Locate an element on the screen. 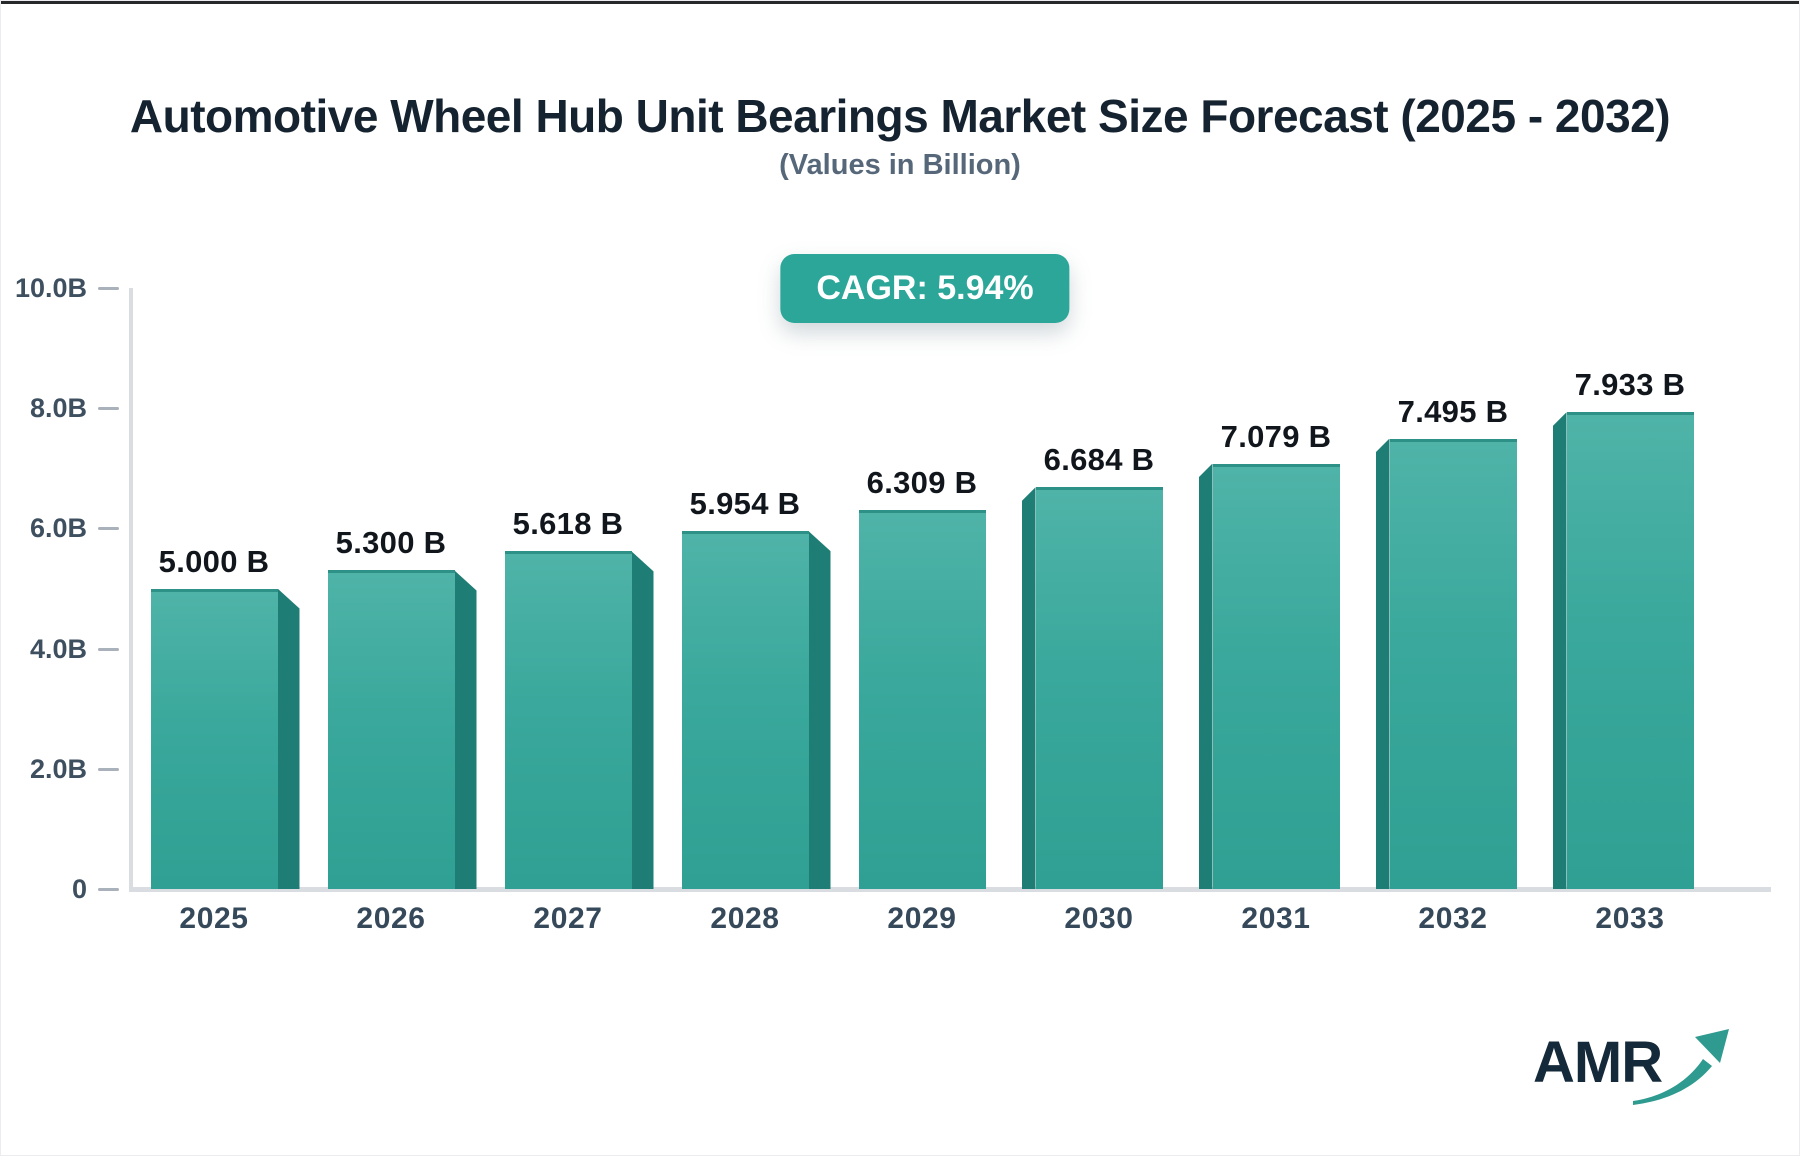 The height and width of the screenshot is (1156, 1800). x-tick-label: 2029 is located at coordinates (922, 918).